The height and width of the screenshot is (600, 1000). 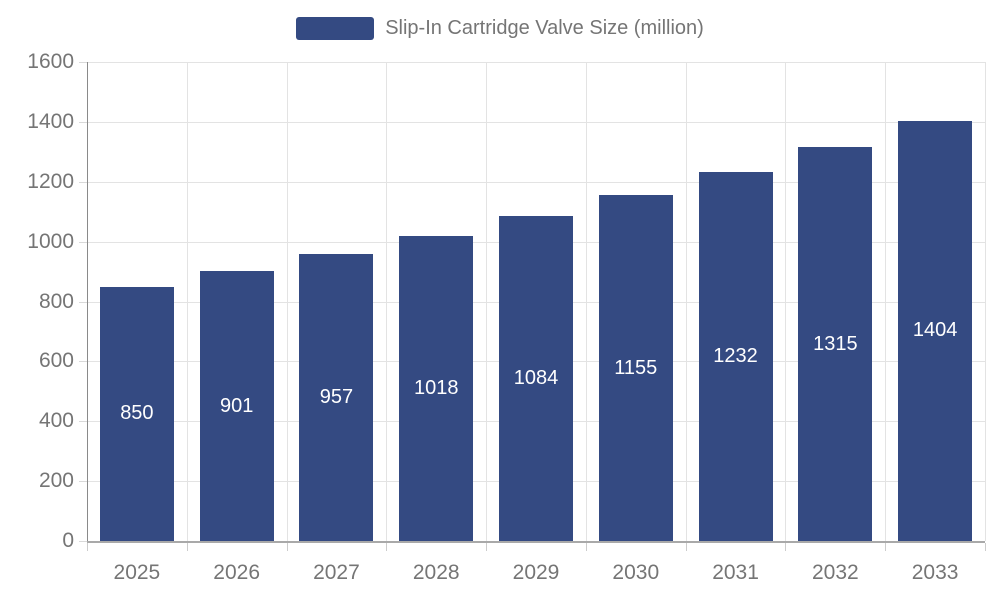 I want to click on bar: 1155, so click(x=635, y=368).